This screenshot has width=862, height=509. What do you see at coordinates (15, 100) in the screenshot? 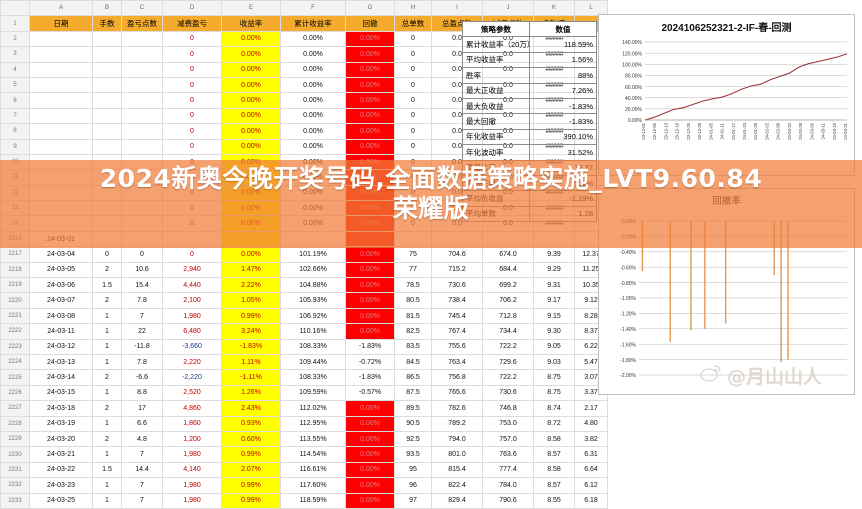
I see `row-number: 6` at bounding box center [15, 100].